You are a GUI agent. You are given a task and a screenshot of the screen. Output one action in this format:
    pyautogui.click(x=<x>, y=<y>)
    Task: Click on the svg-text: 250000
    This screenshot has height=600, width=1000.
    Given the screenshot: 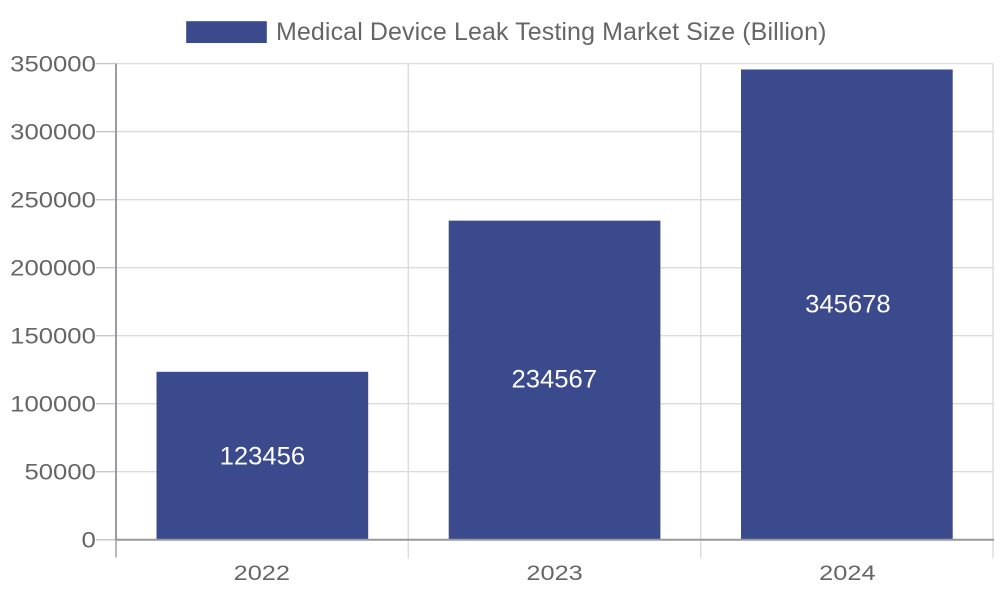 What is the action you would take?
    pyautogui.click(x=53, y=199)
    